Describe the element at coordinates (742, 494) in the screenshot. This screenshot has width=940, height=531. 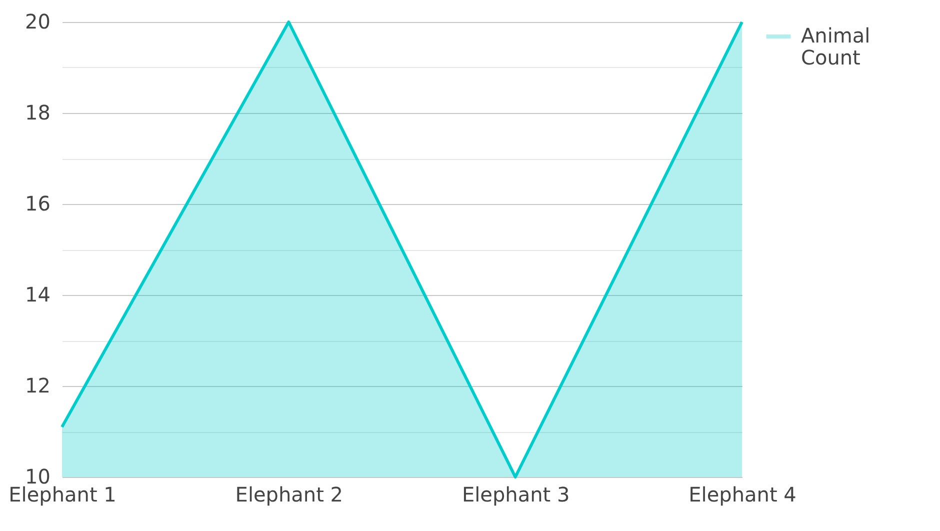
I see `x-tick-label: Elephant 4` at that location.